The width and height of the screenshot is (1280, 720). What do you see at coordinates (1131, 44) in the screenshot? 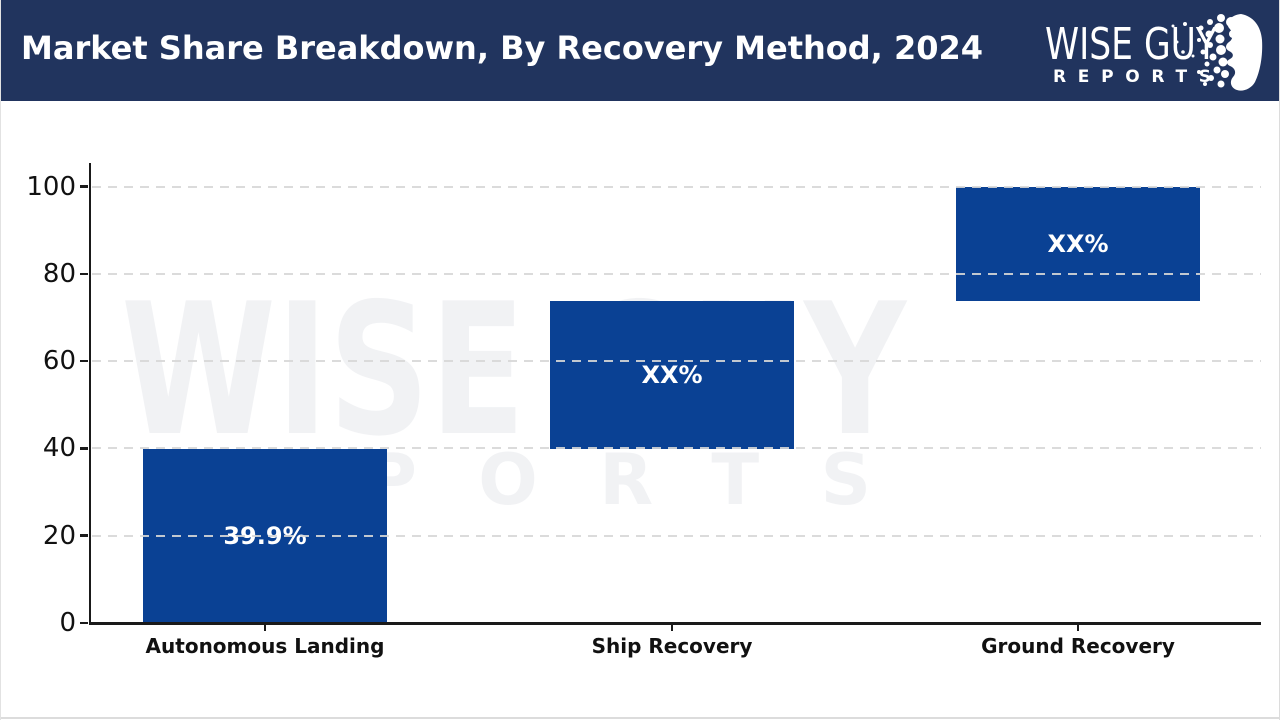
I see `logo-wordmark: WISE GUY` at bounding box center [1131, 44].